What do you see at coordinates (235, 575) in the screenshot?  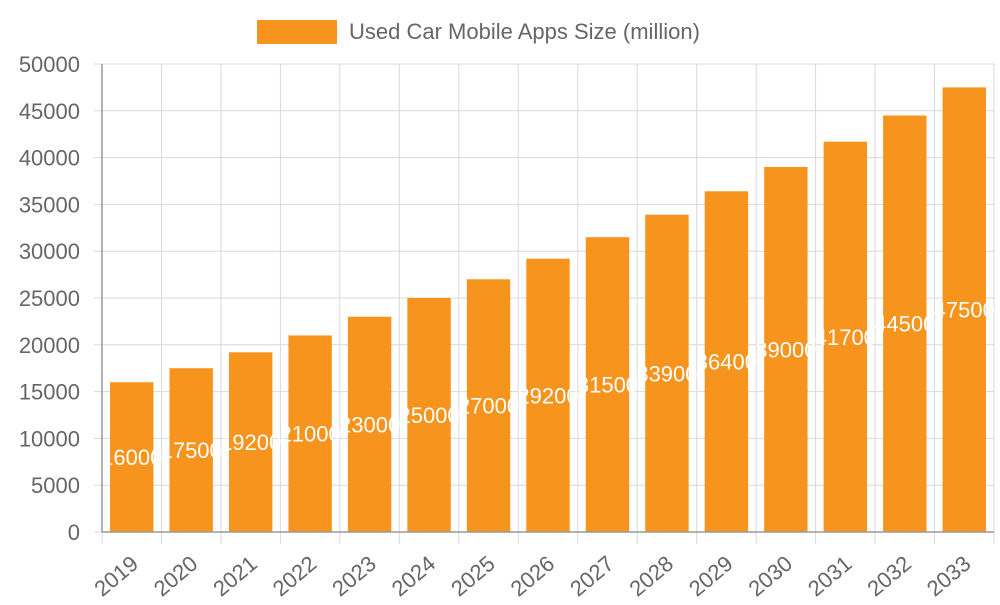 I see `x-tick-label: 2021` at bounding box center [235, 575].